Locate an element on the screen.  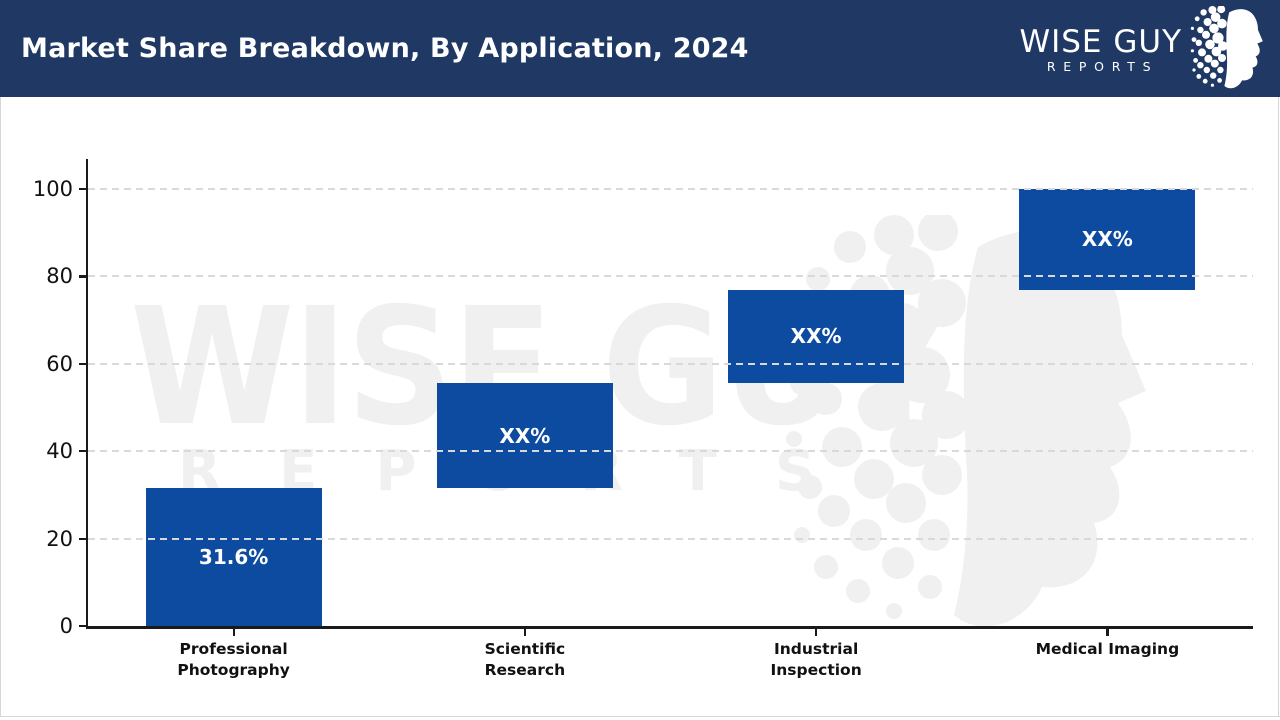
logo-wordmark: WISE GUY is located at coordinates (1100, 42).